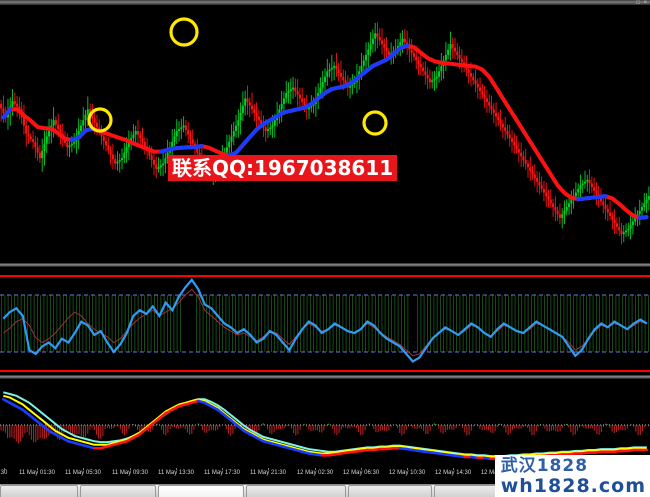 The width and height of the screenshot is (650, 497). I want to click on signal-circle-buy-signal, so click(100, 120).